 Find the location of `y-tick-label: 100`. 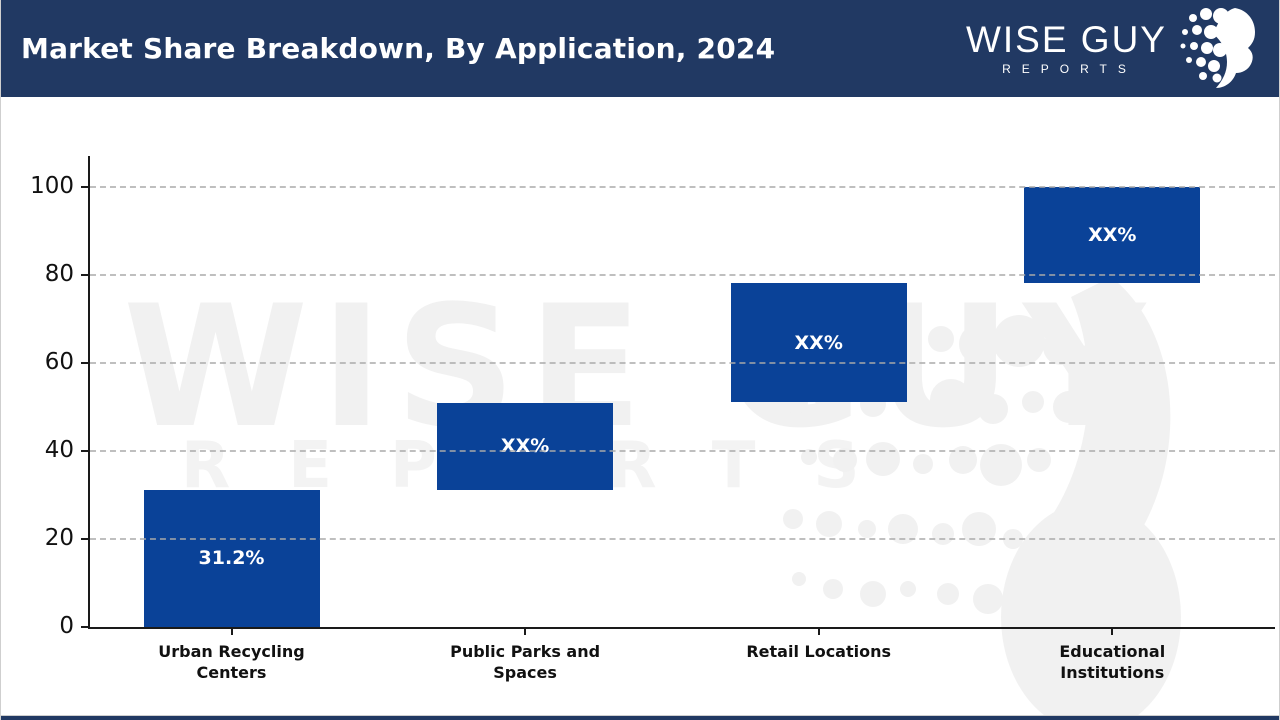

y-tick-label: 100 is located at coordinates (52, 185).